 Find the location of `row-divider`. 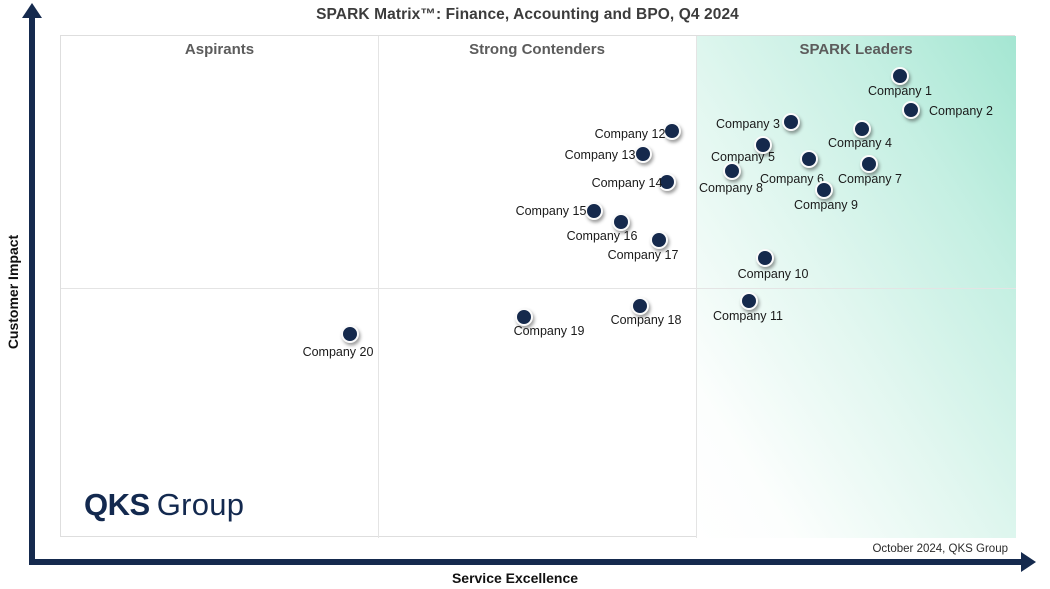

row-divider is located at coordinates (538, 288).